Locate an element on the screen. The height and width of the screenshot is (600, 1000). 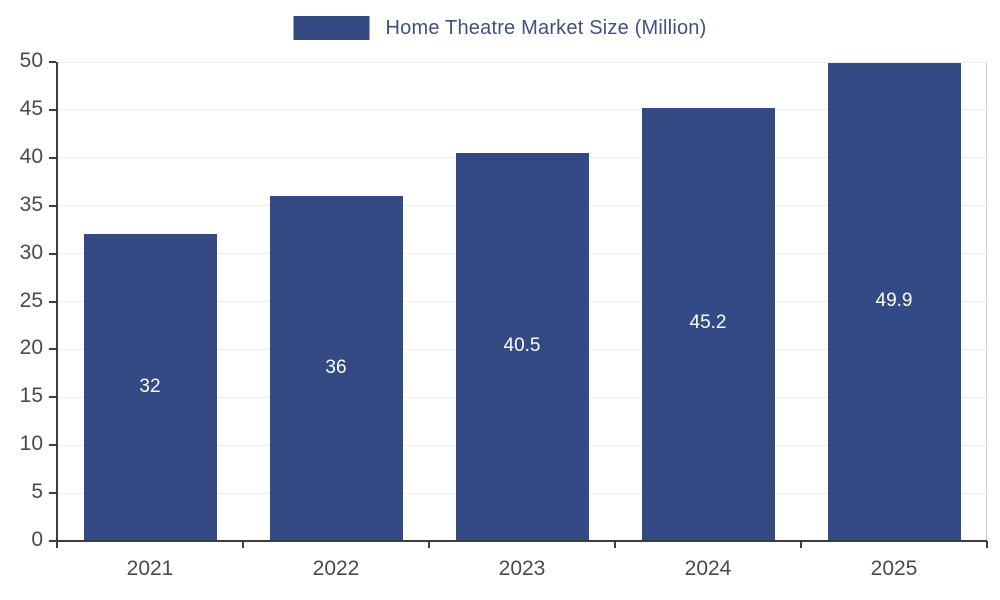
y-tick-label: 10 is located at coordinates (31, 444).